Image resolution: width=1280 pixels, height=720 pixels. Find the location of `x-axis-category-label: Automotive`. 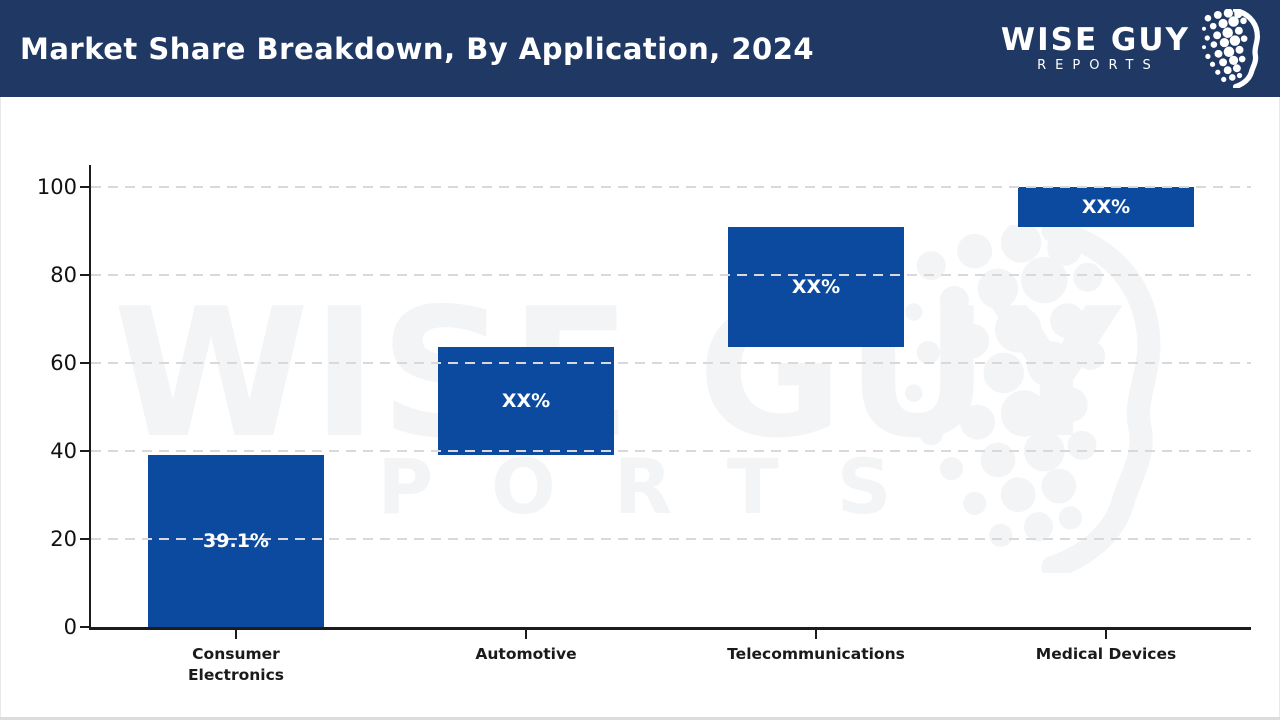

x-axis-category-label: Automotive is located at coordinates (526, 654).